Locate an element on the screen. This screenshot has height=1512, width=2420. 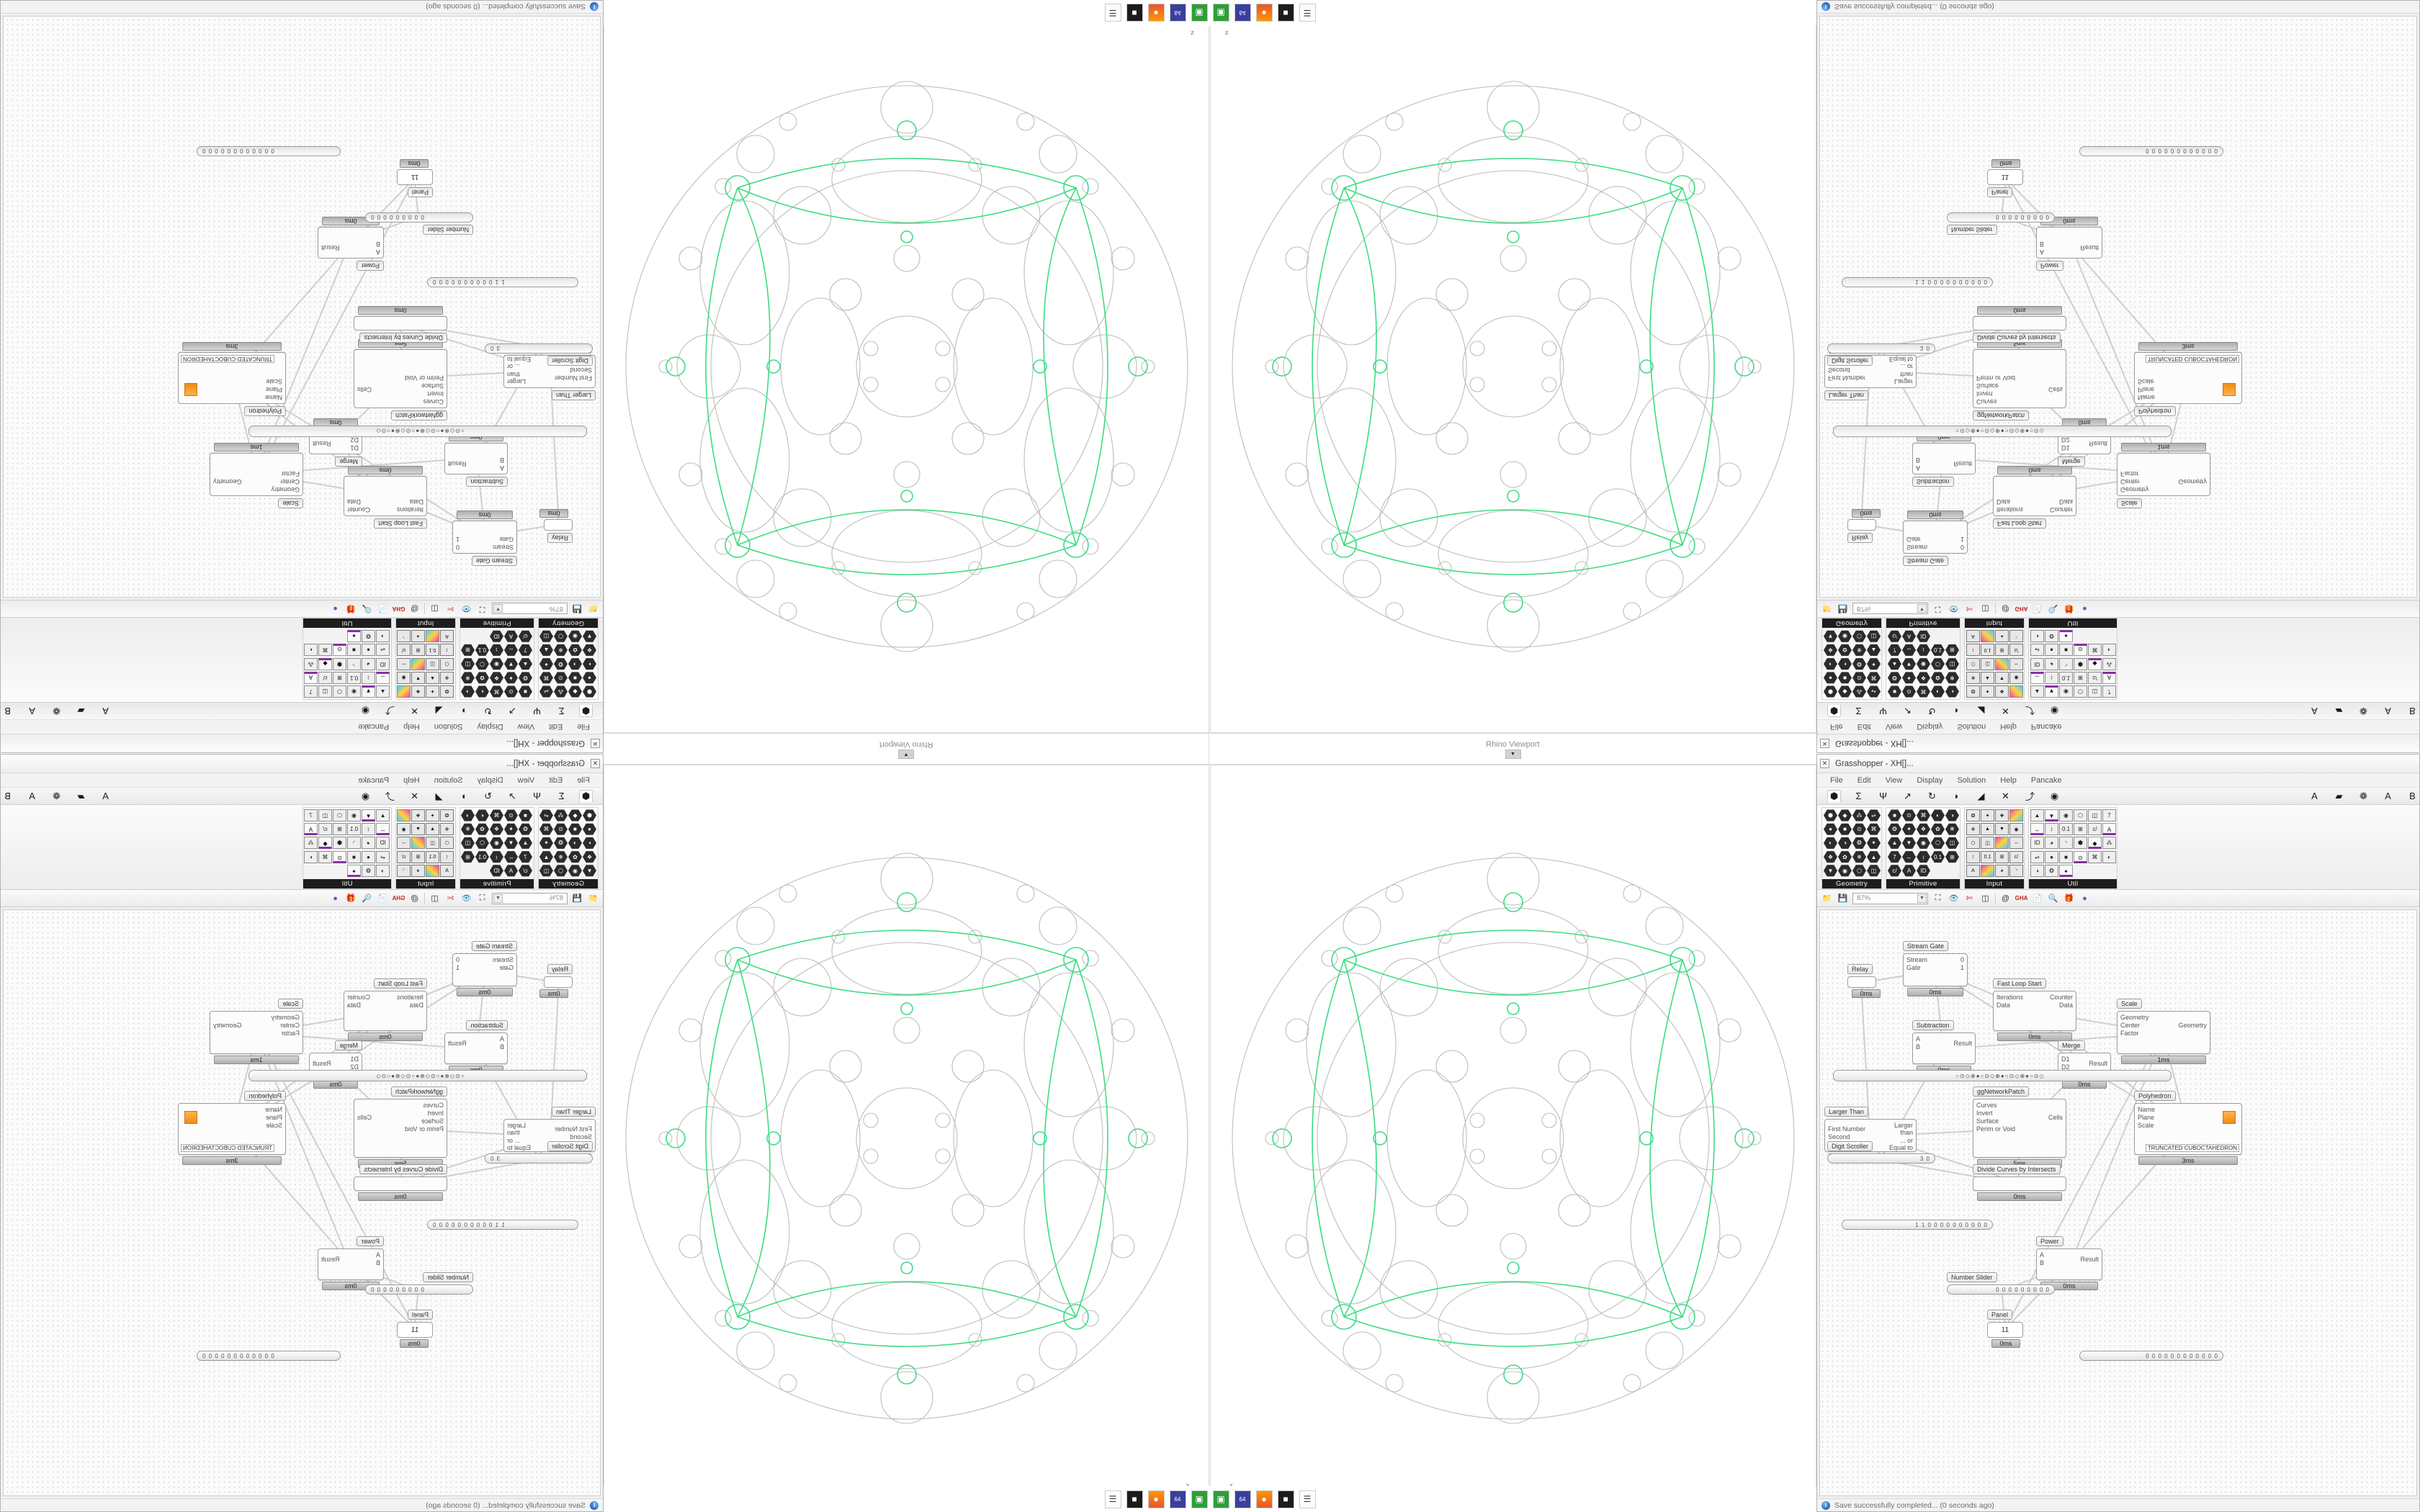
tab-addon-gem-tl: ▰ is located at coordinates (81, 711).